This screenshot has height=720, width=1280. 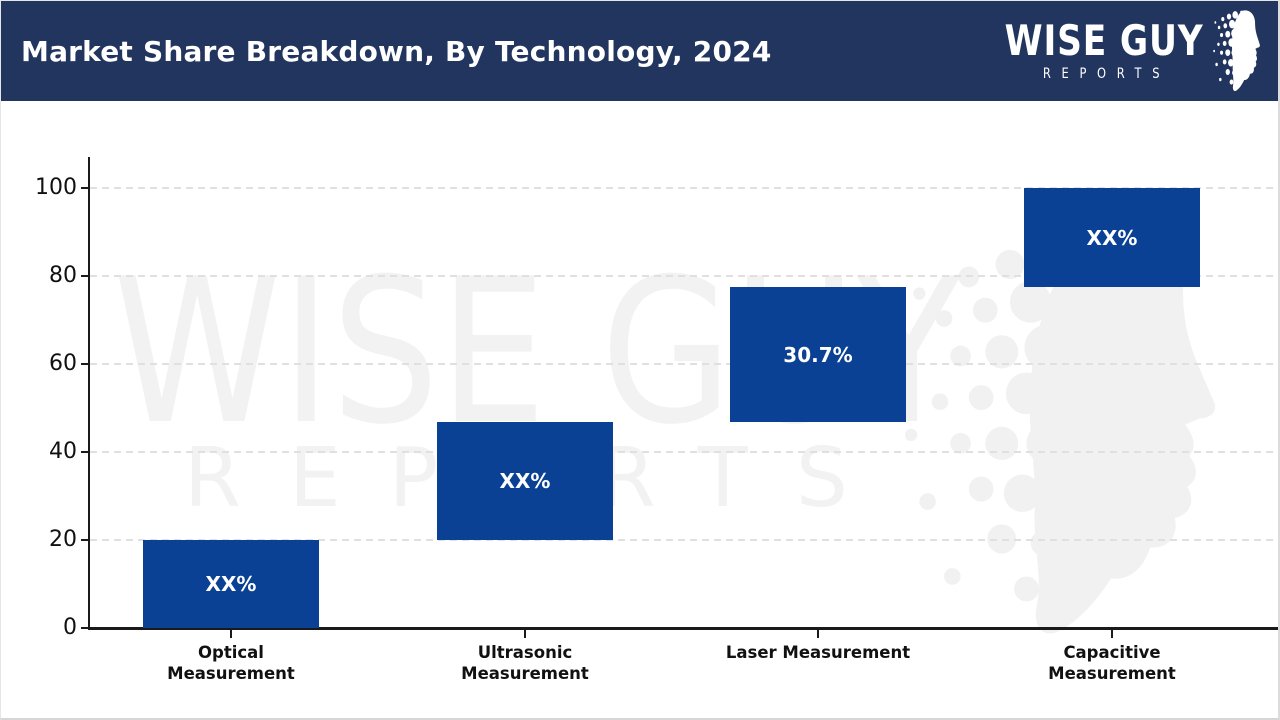 What do you see at coordinates (1107, 74) in the screenshot?
I see `logo-subtext: REPORTS` at bounding box center [1107, 74].